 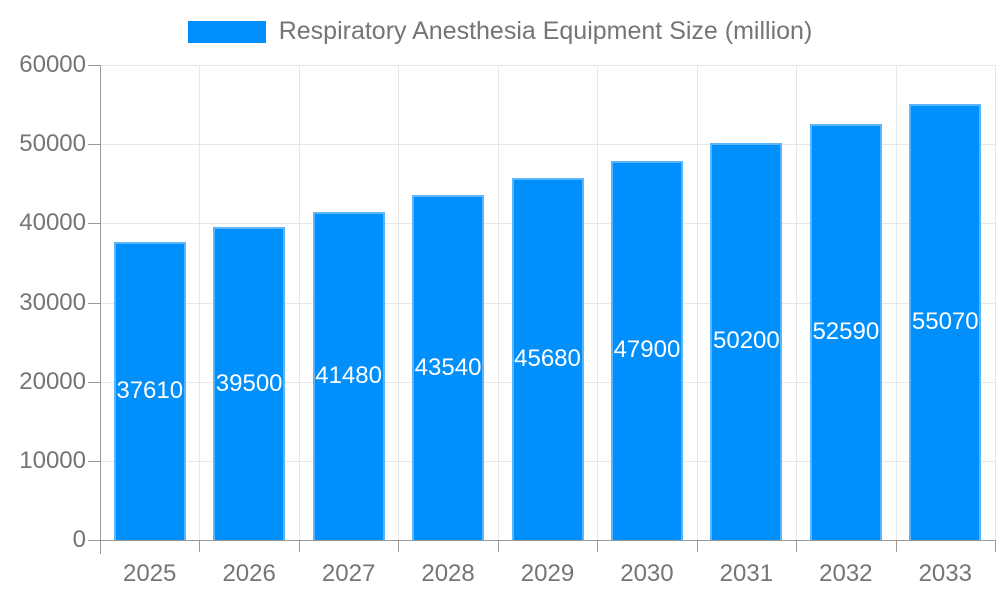 What do you see at coordinates (348, 573) in the screenshot?
I see `x-axis-label: 2027` at bounding box center [348, 573].